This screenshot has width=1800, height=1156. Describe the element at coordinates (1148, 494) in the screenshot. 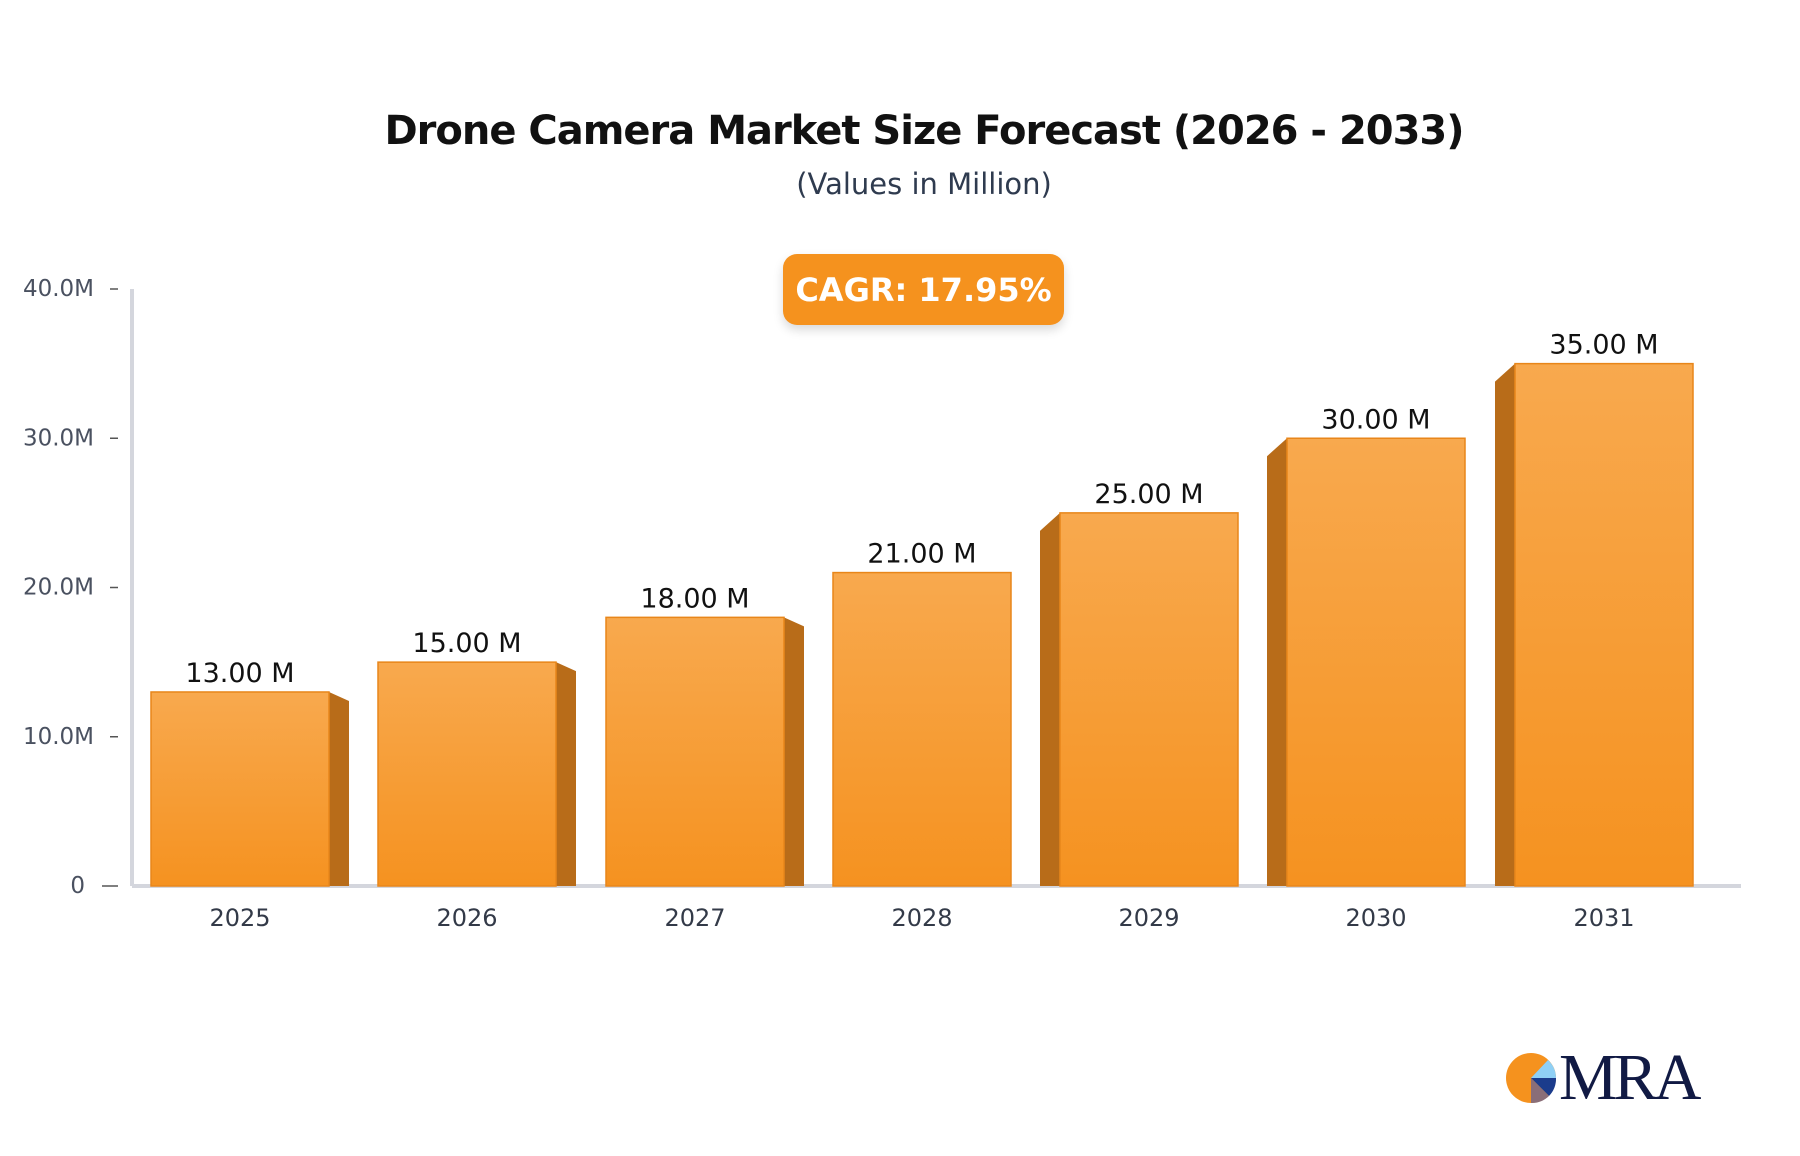

I see `data-label: 25.00 M` at that location.